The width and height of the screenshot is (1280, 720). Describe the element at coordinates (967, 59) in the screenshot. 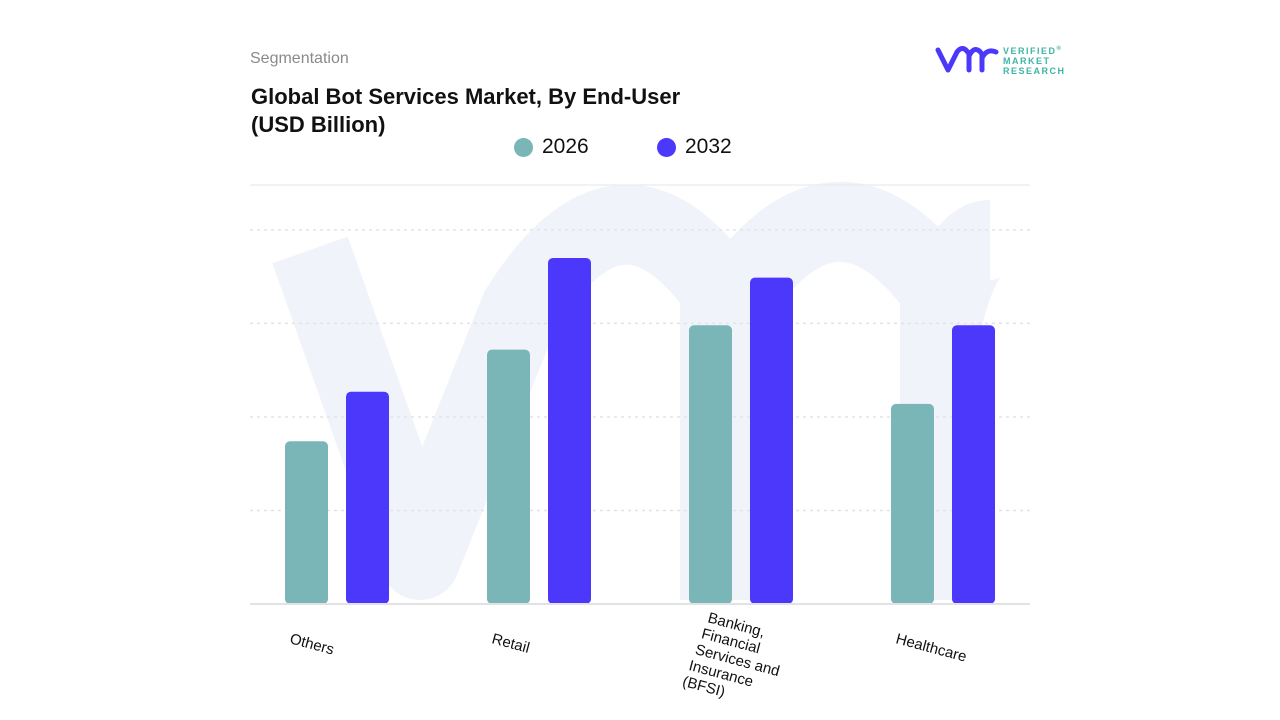

I see `vmr-logo-mark-icon` at that location.